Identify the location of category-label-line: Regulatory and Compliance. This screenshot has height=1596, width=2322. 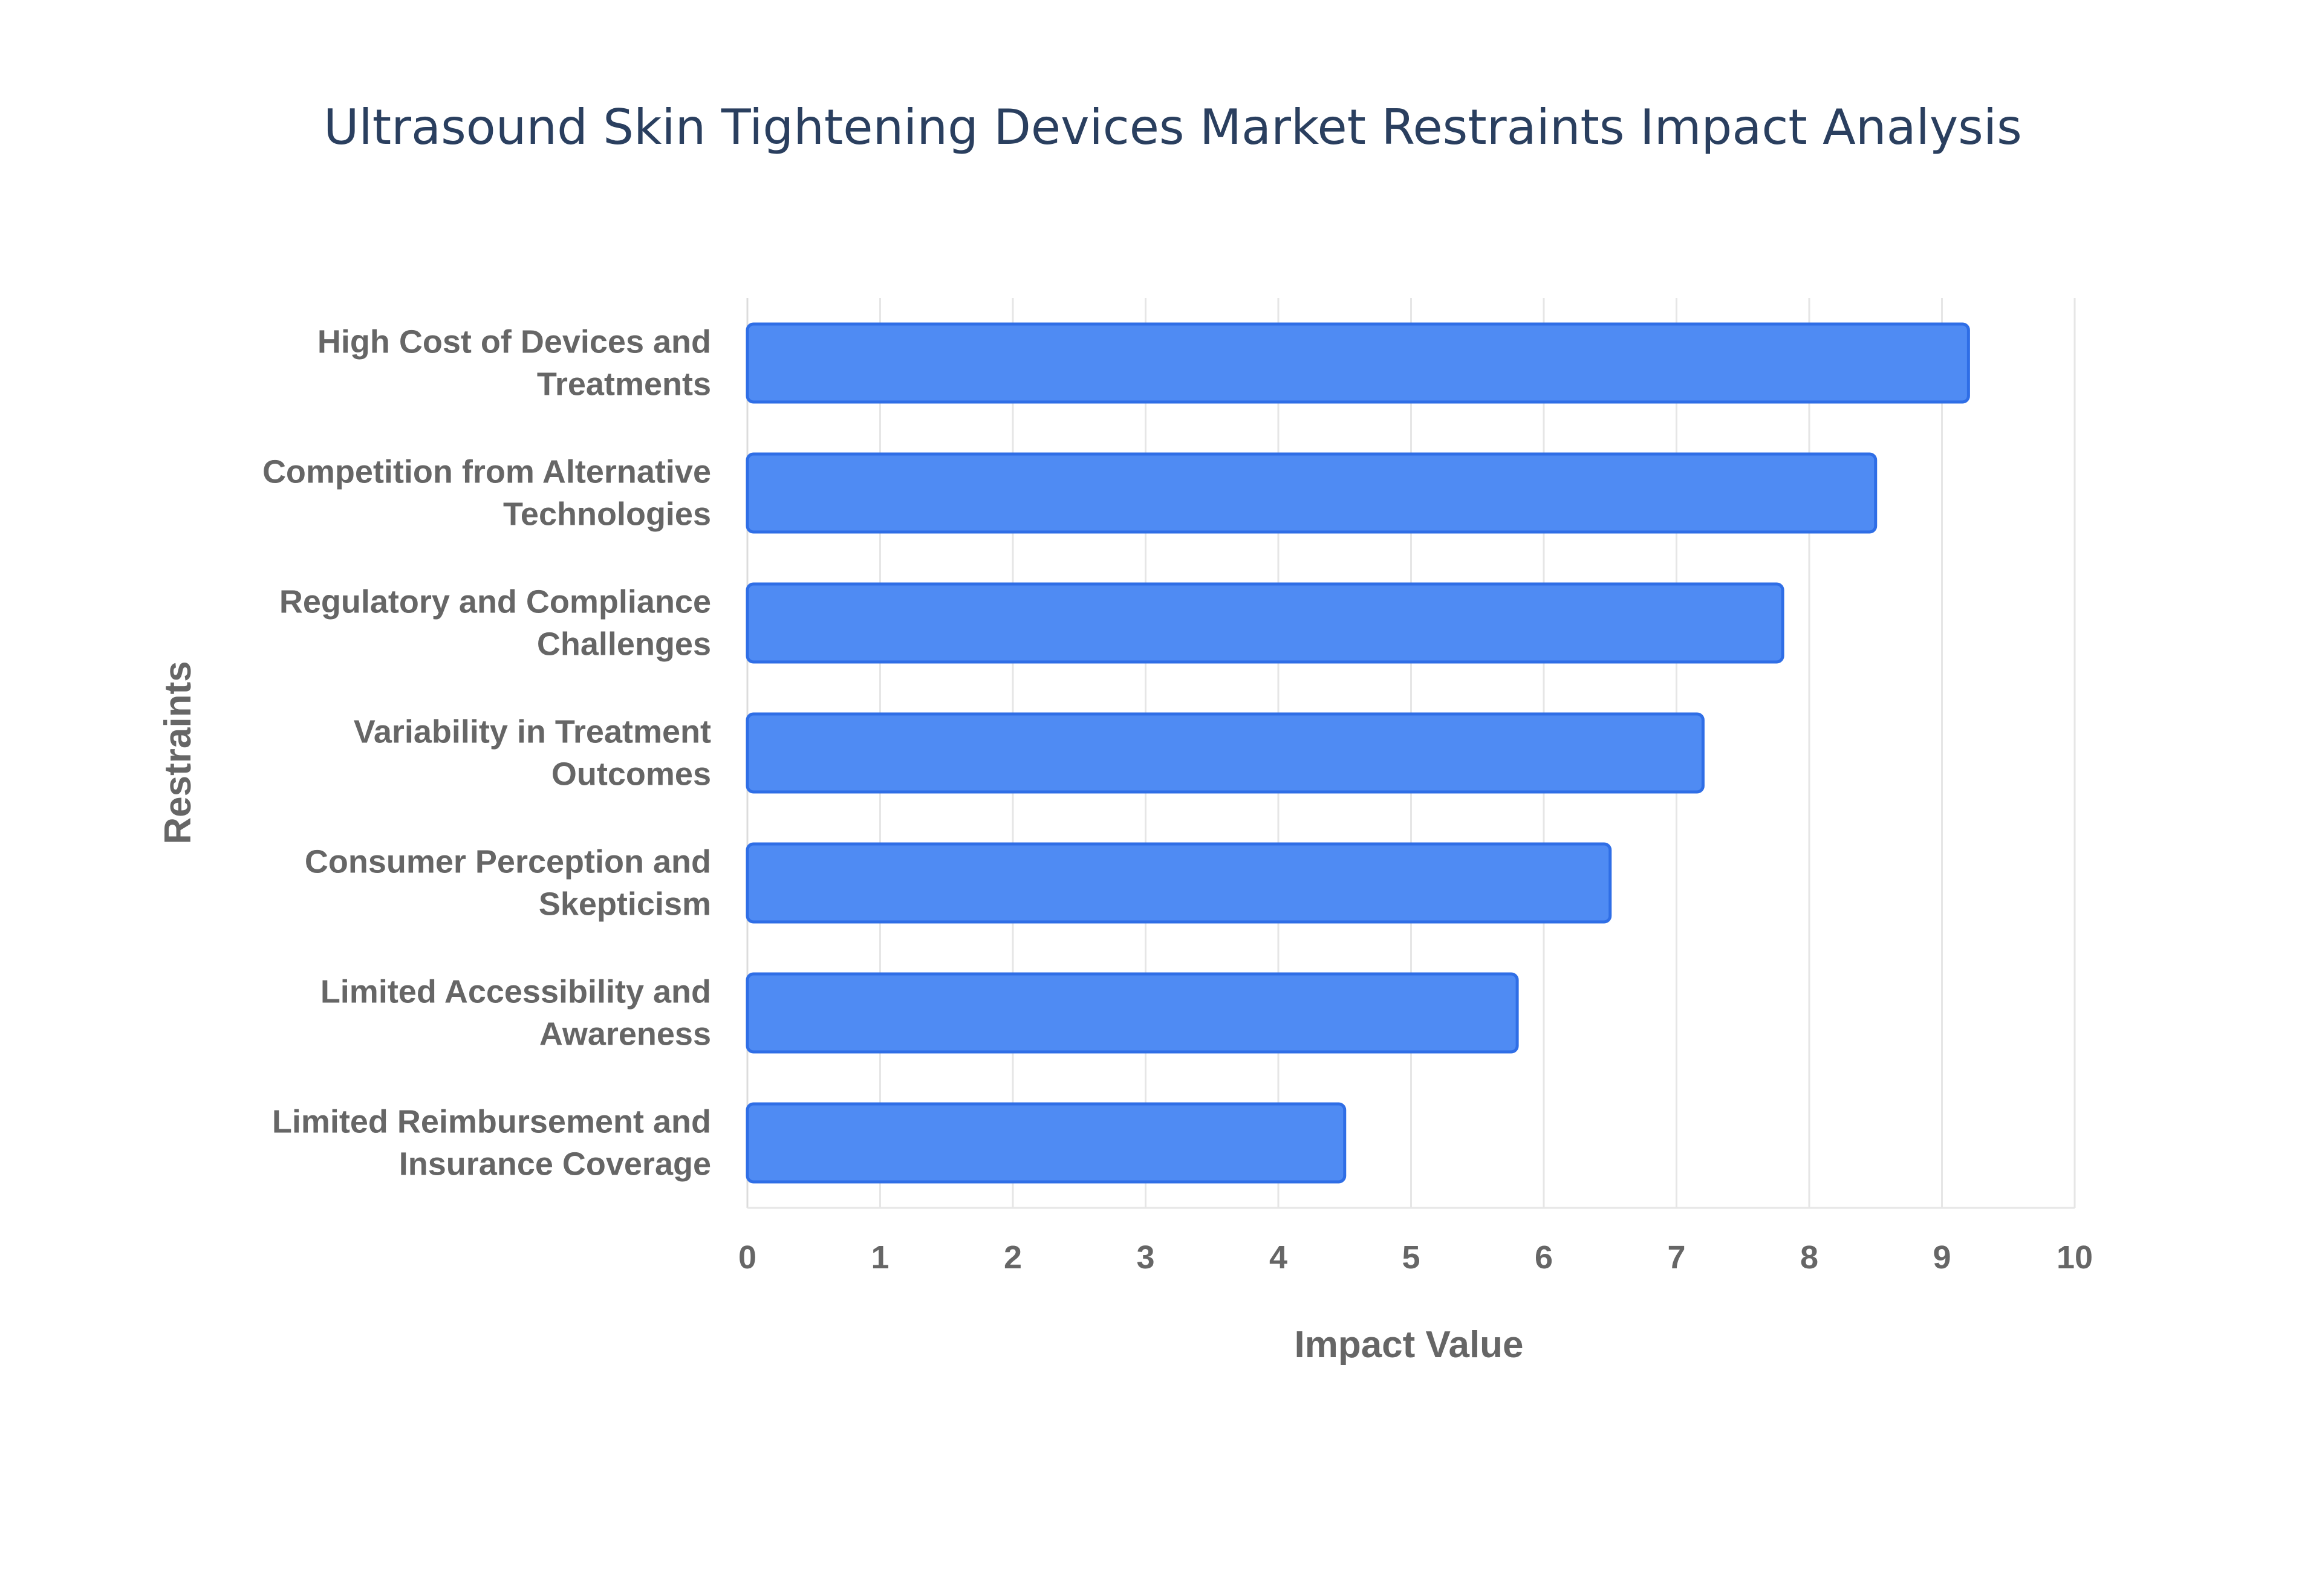
(495, 602).